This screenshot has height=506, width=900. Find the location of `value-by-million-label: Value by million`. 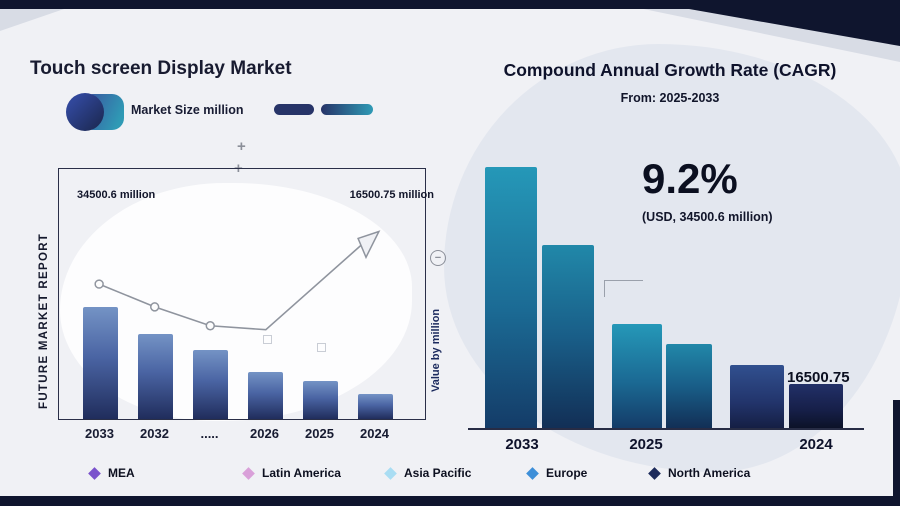

value-by-million-label: Value by million is located at coordinates (436, 350).